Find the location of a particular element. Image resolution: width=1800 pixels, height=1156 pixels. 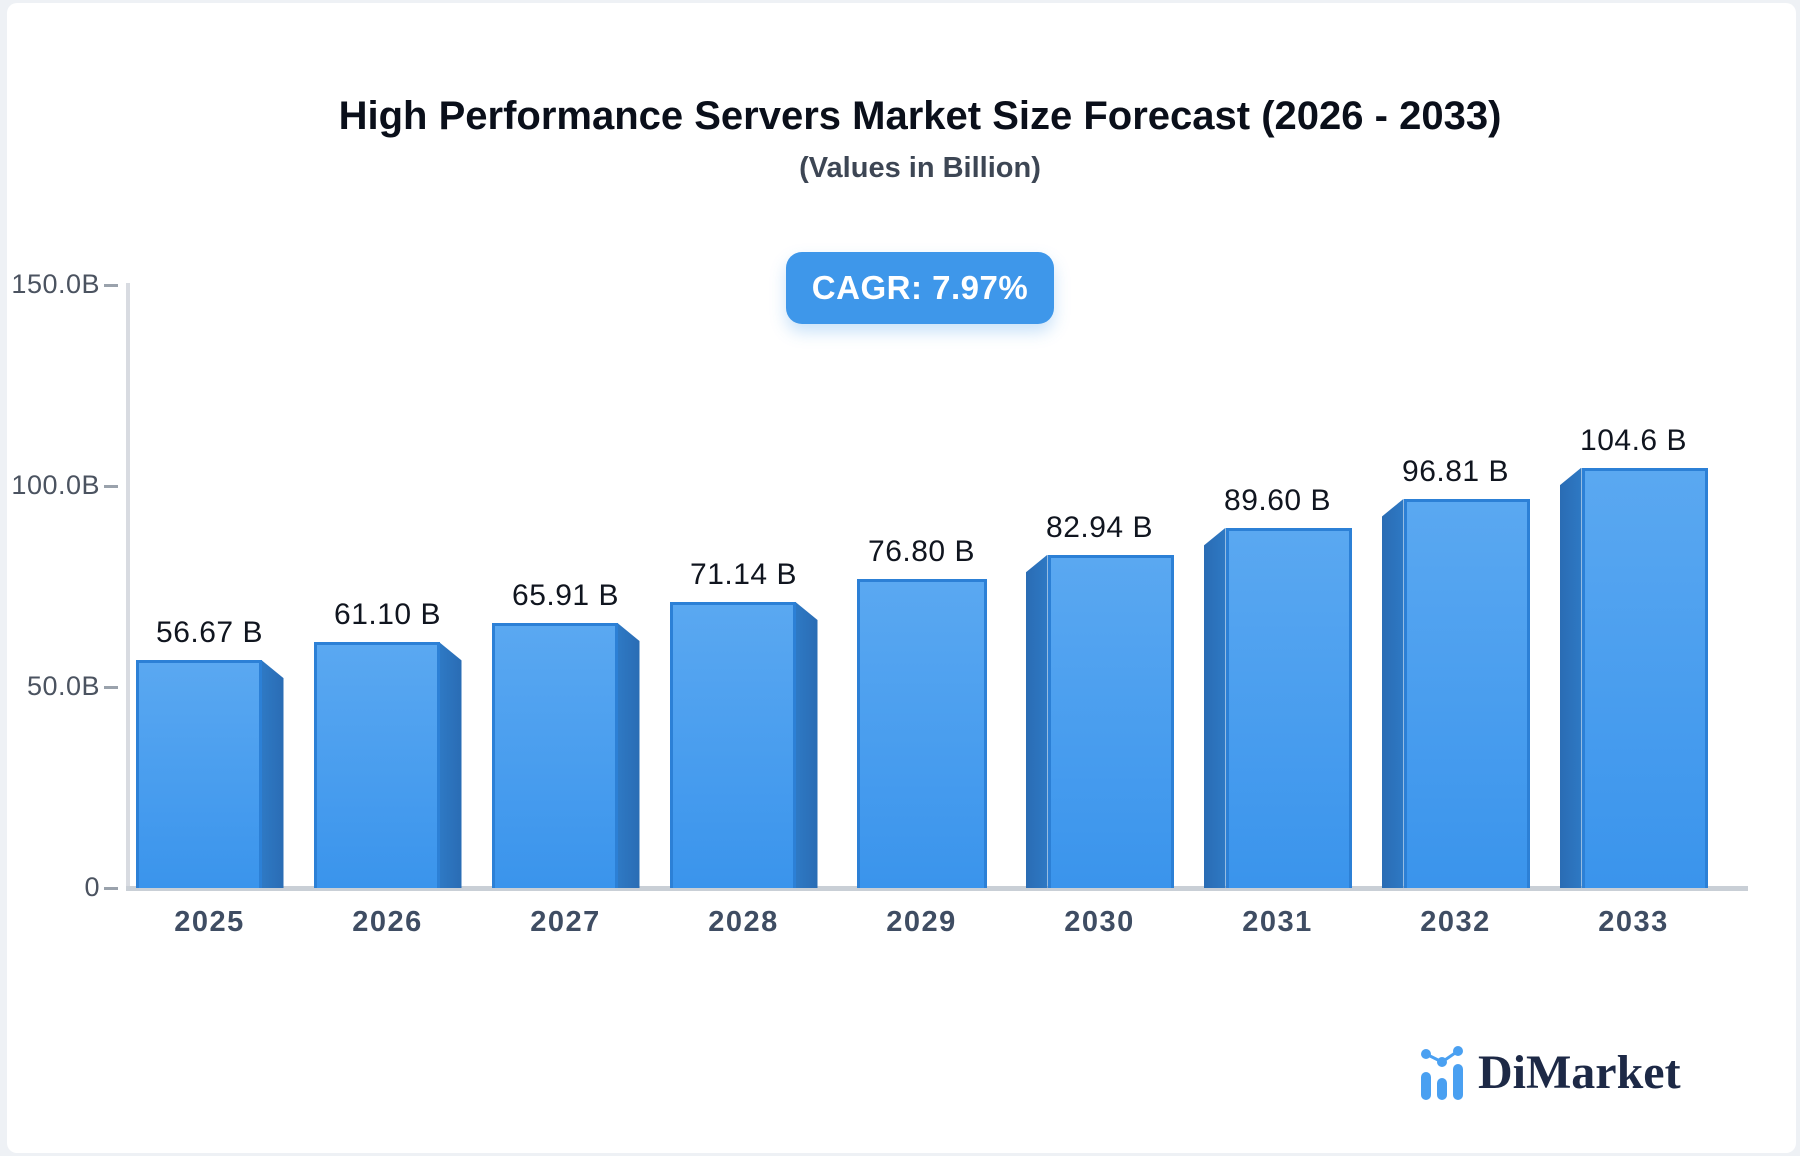

logo-wordmark: DiMarket is located at coordinates (1579, 1072).